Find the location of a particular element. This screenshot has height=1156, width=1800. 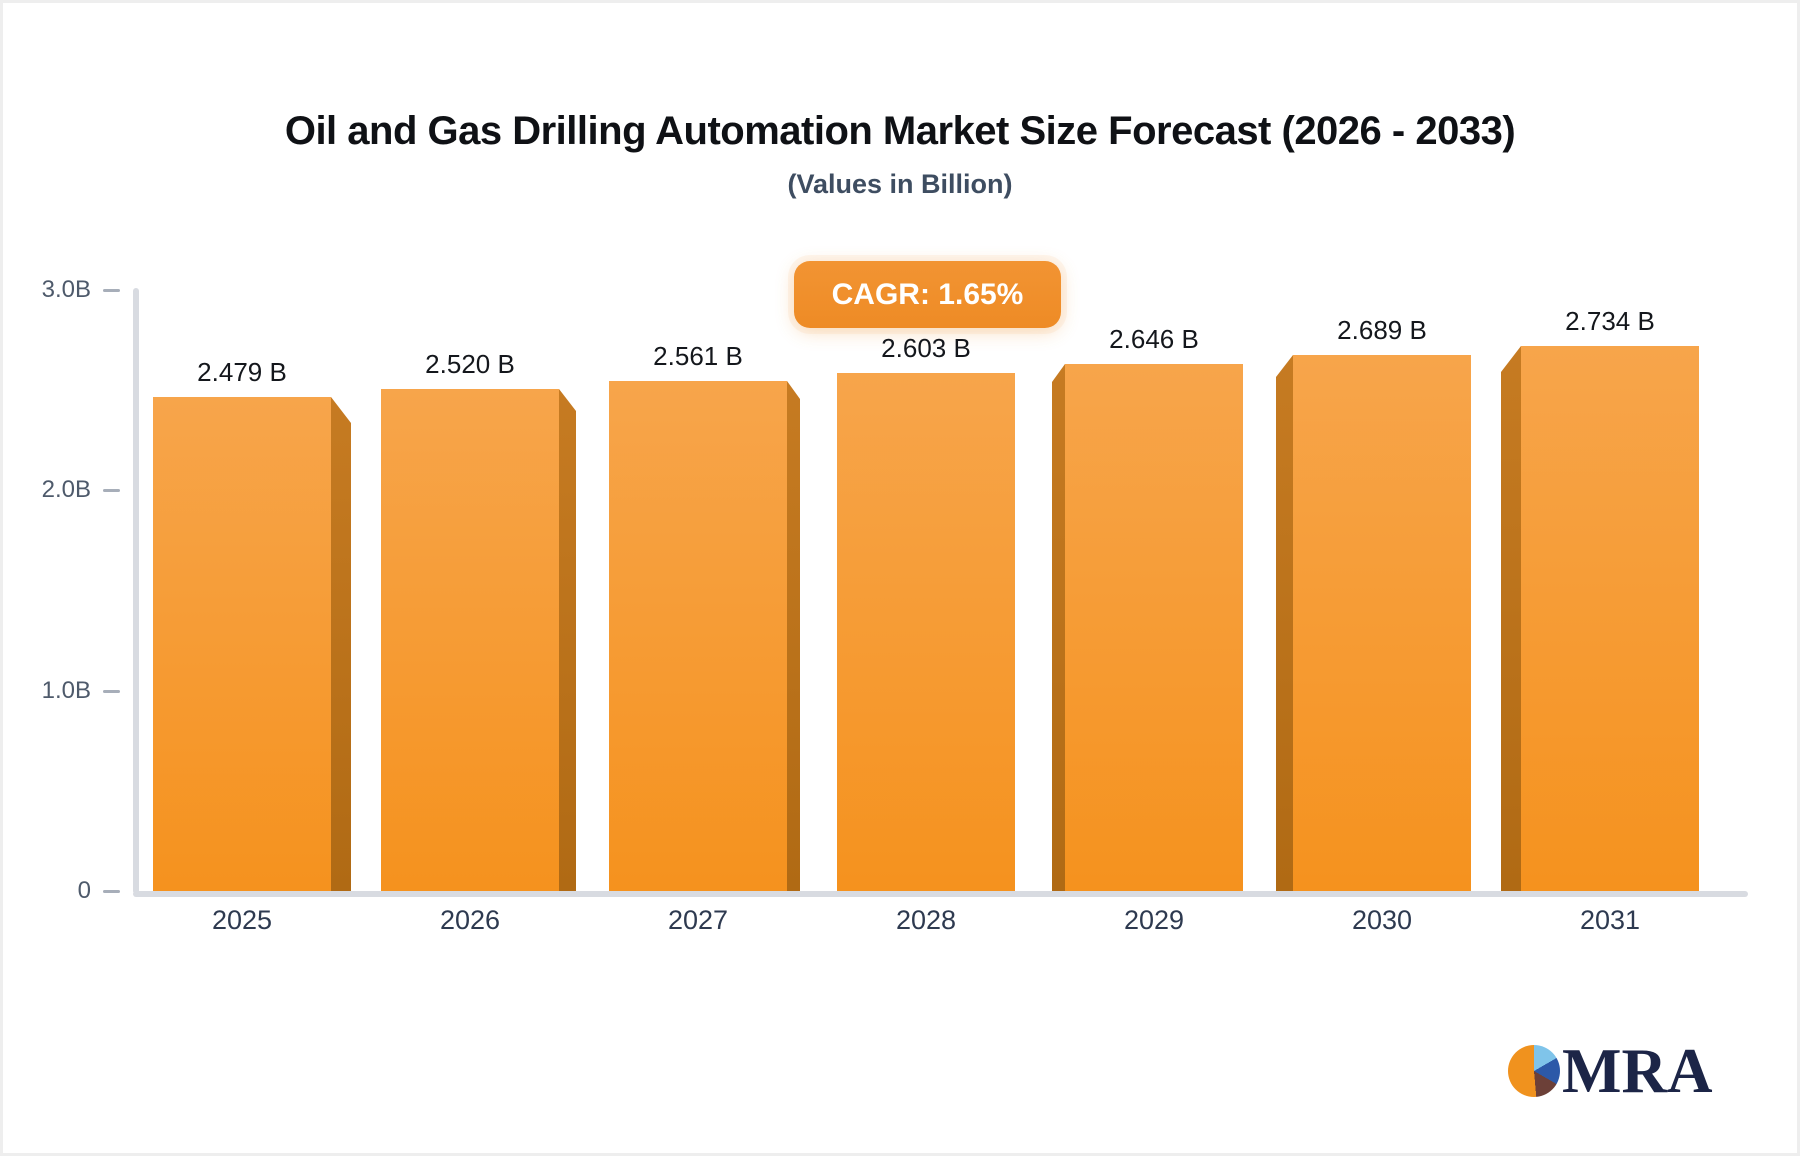

x-axis-category-label: 2028 is located at coordinates (926, 920).